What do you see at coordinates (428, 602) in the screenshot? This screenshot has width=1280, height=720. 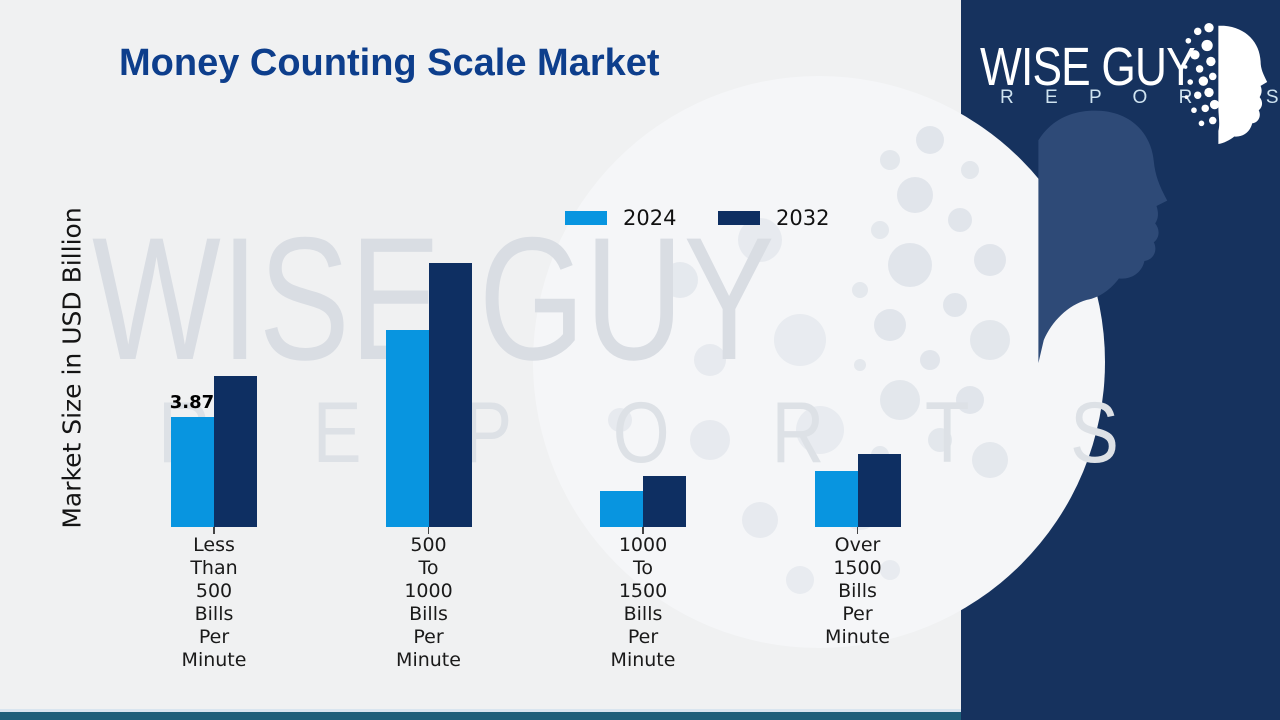 I see `x-category-label-group2: 500 To 1000 Bills Per Minute` at bounding box center [428, 602].